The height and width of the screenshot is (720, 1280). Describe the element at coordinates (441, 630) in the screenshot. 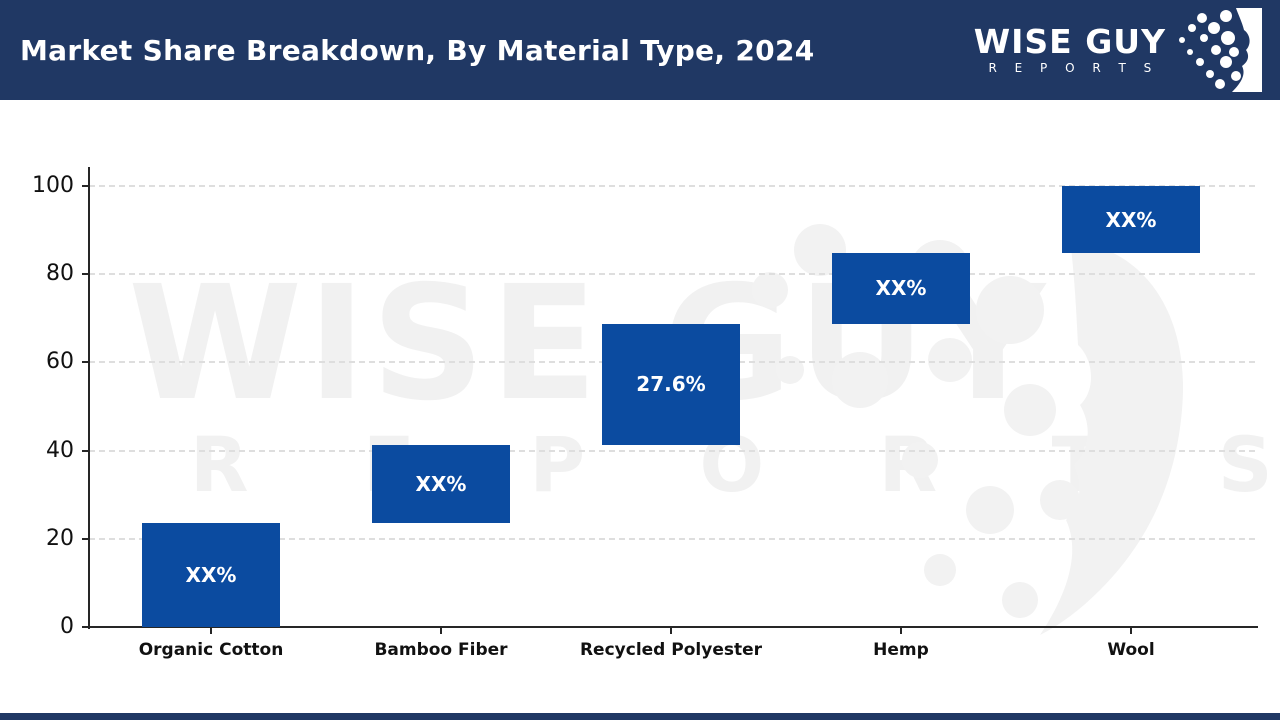

I see `x-tick-mark-bamboo-fiber` at that location.